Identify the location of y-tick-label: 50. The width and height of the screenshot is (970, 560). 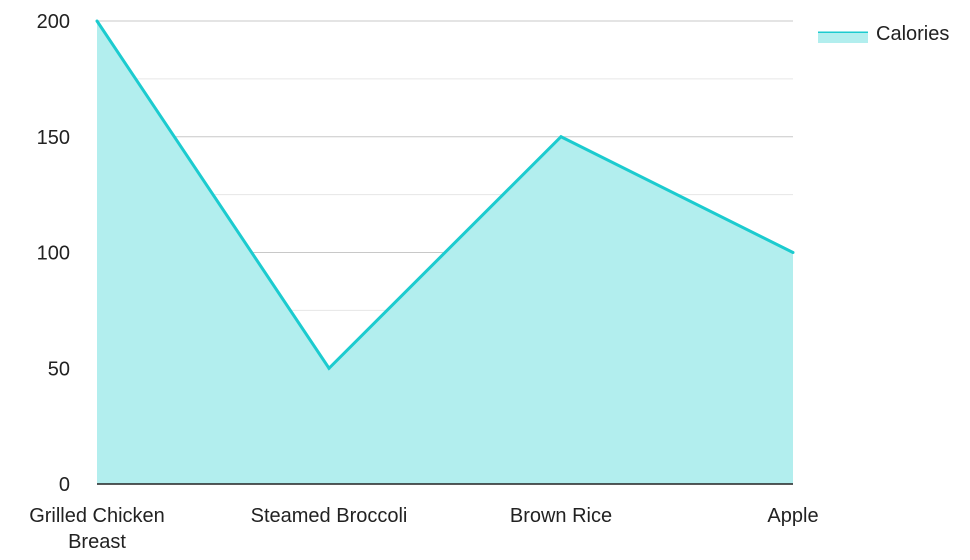
(59, 369).